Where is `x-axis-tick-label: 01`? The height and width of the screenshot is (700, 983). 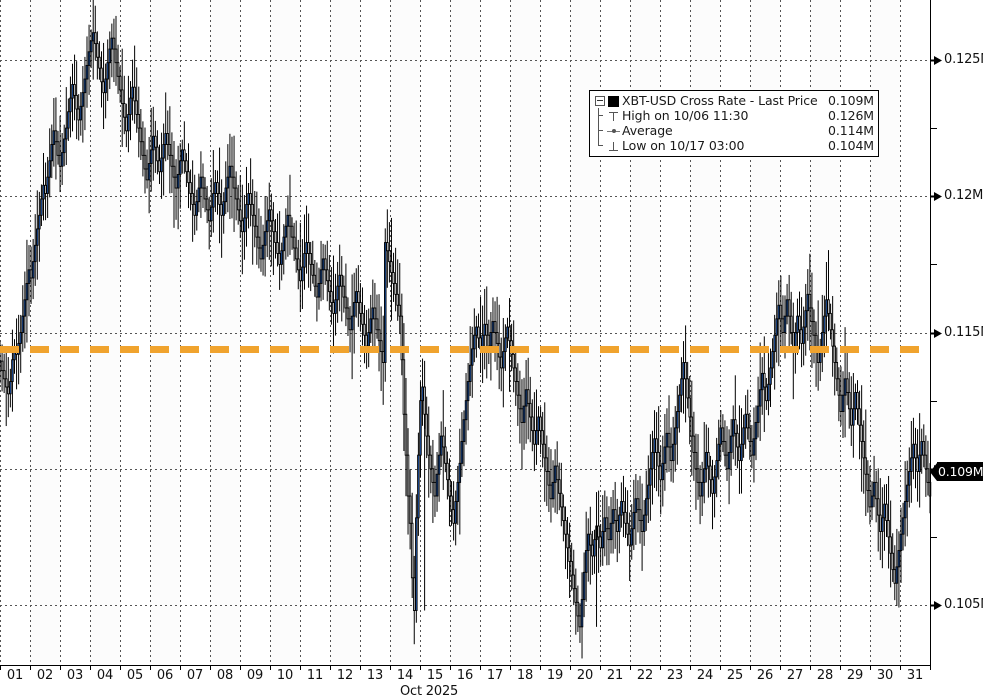 x-axis-tick-label: 01 is located at coordinates (15, 675).